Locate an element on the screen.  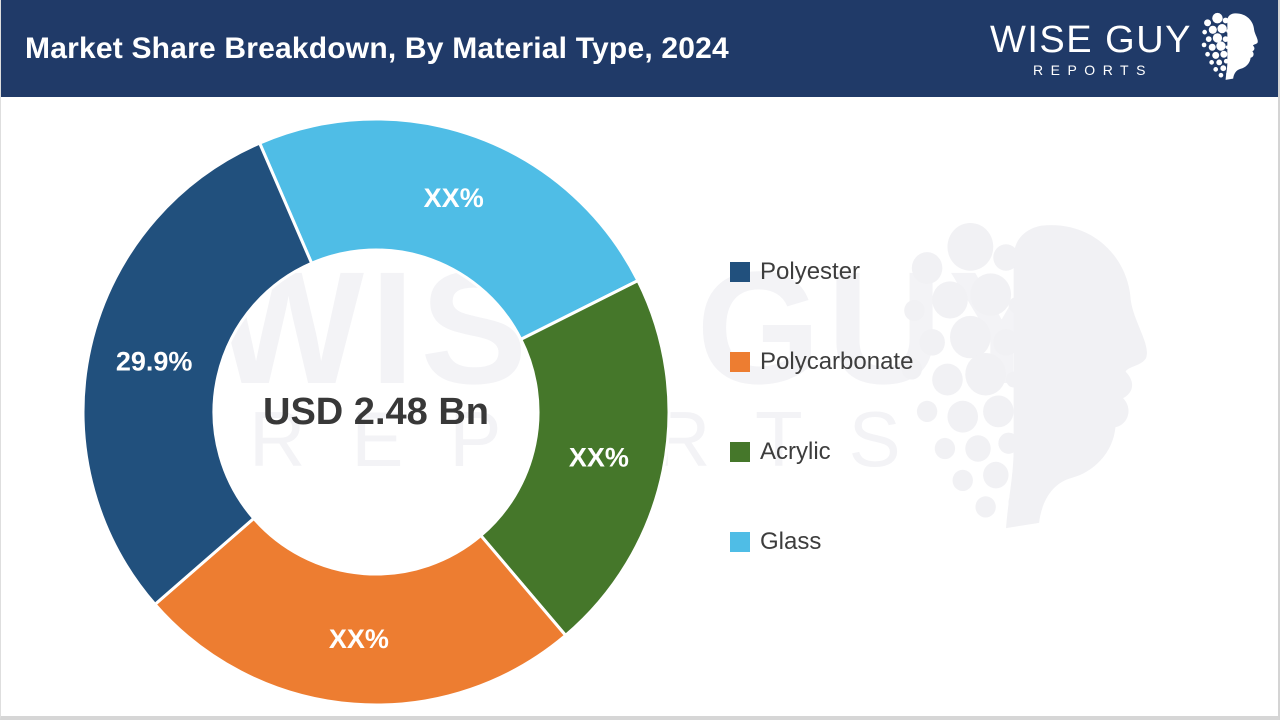
slice-acrylic is located at coordinates (575, 458).